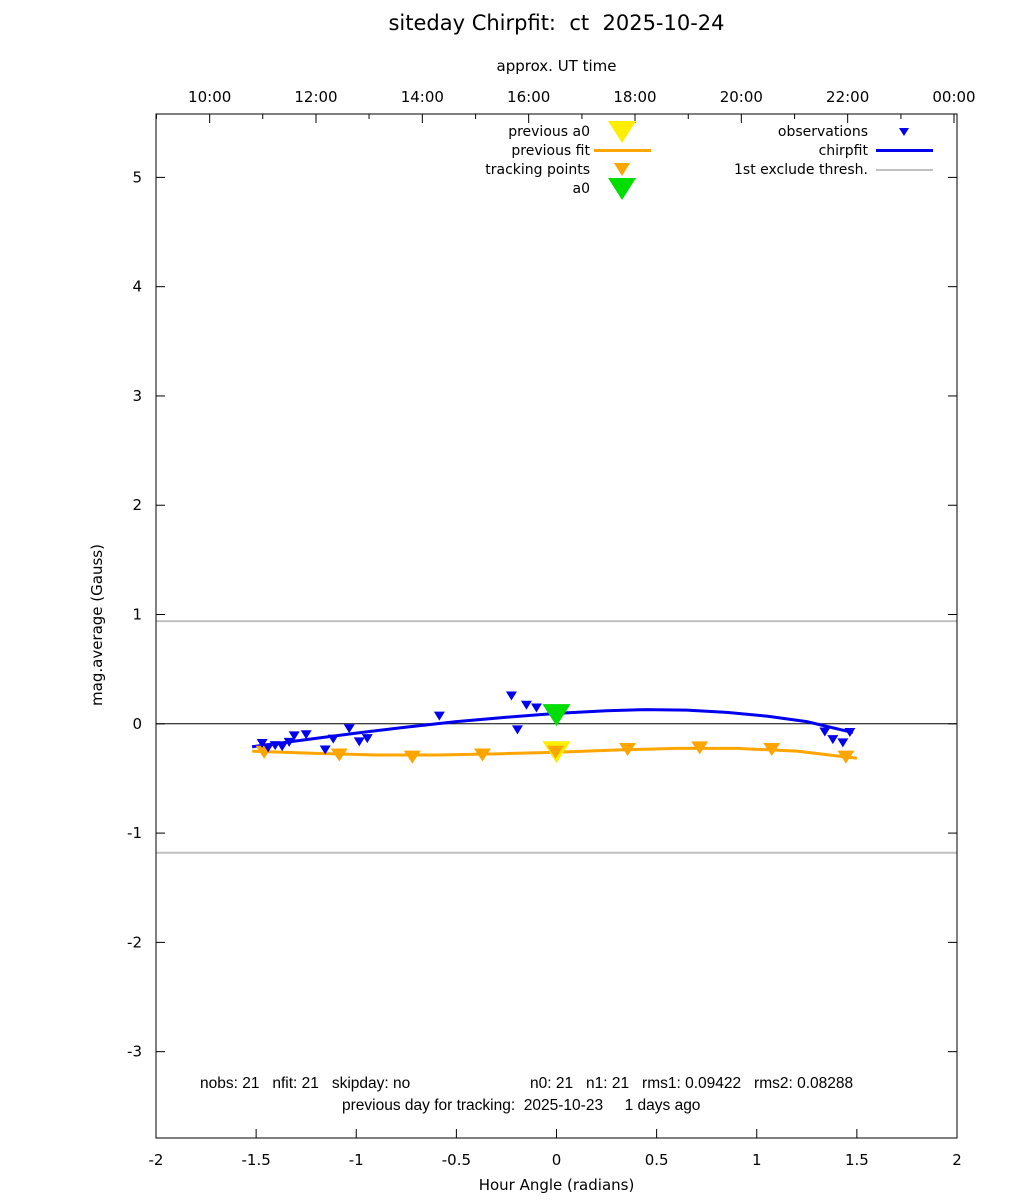  What do you see at coordinates (156, 1160) in the screenshot?
I see `x-tick-label: -2` at bounding box center [156, 1160].